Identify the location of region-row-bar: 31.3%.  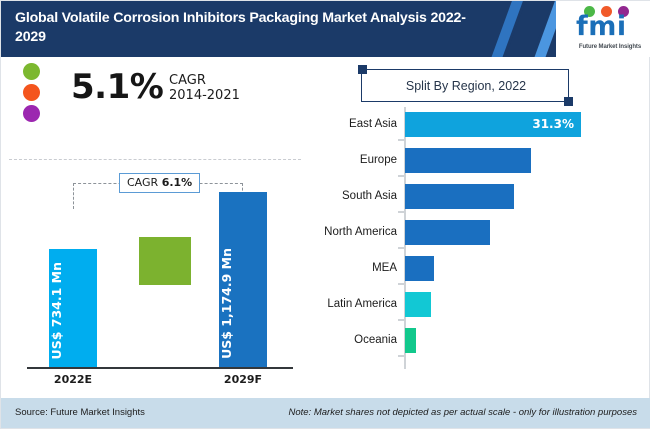
(493, 124).